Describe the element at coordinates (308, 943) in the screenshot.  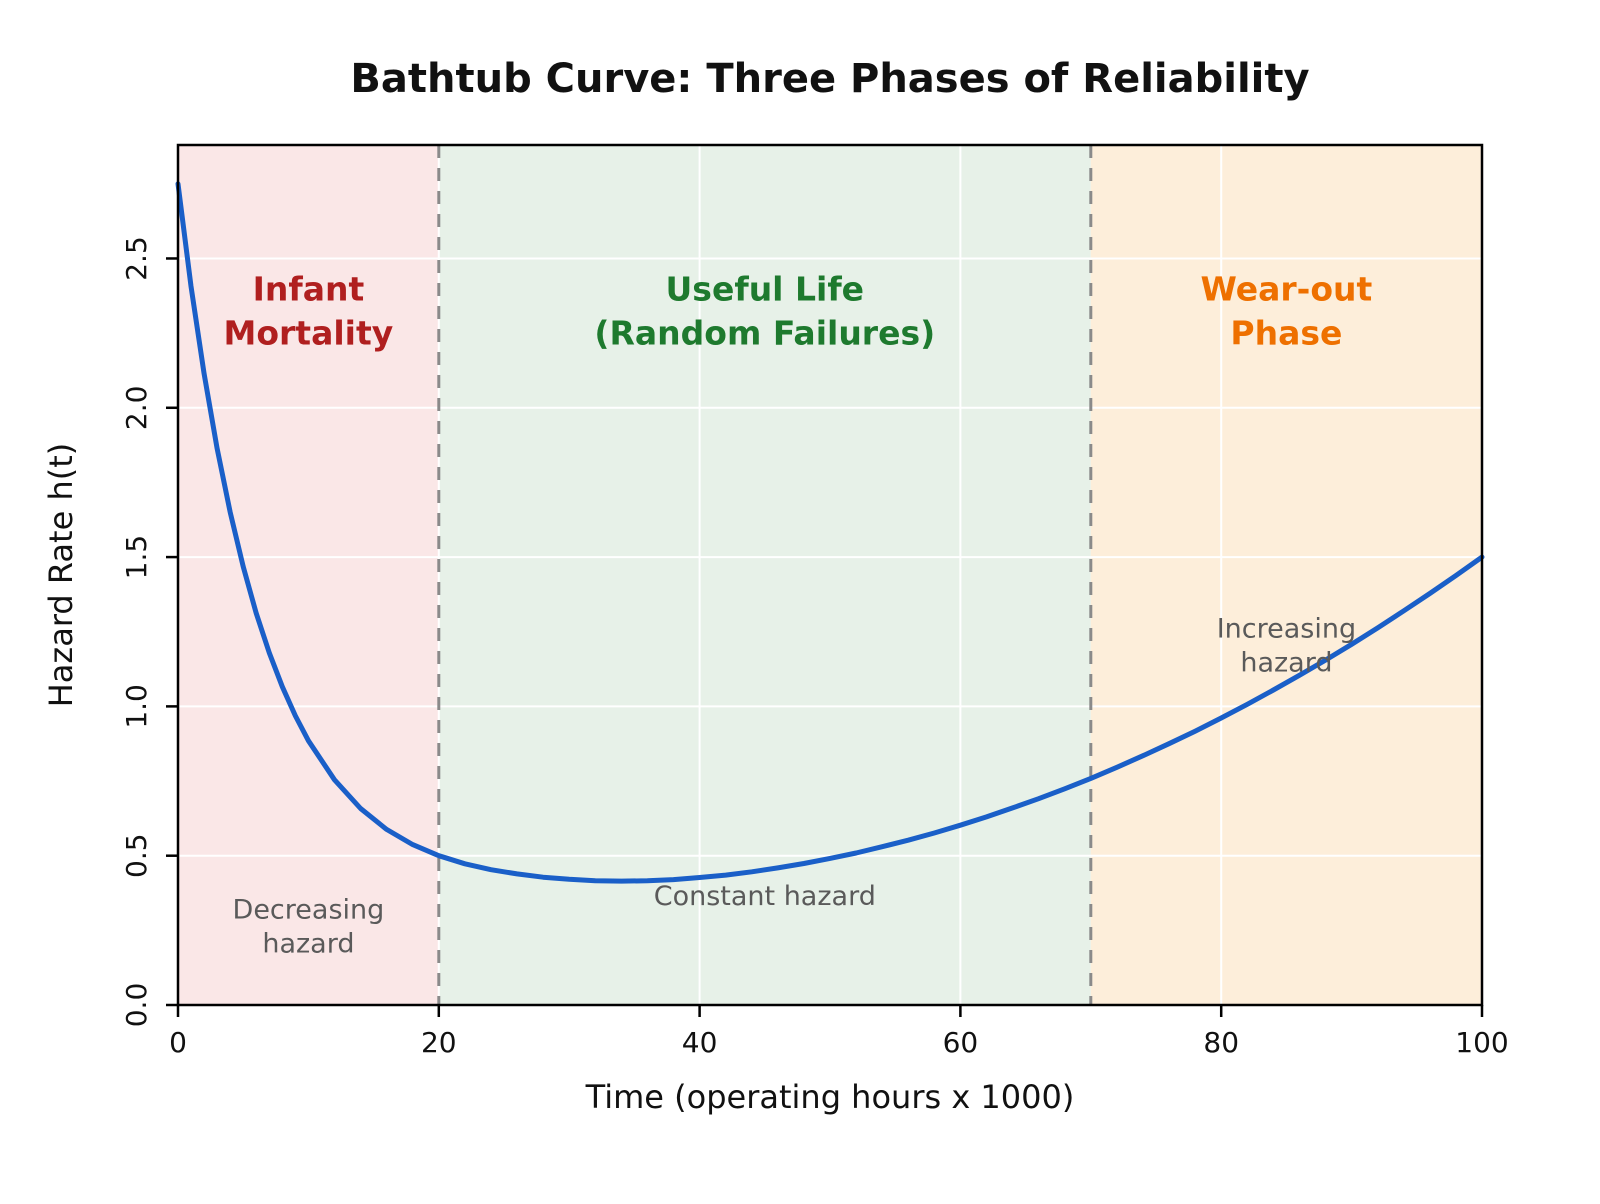
I see `hazard-note-infant-mortality: hazard` at that location.